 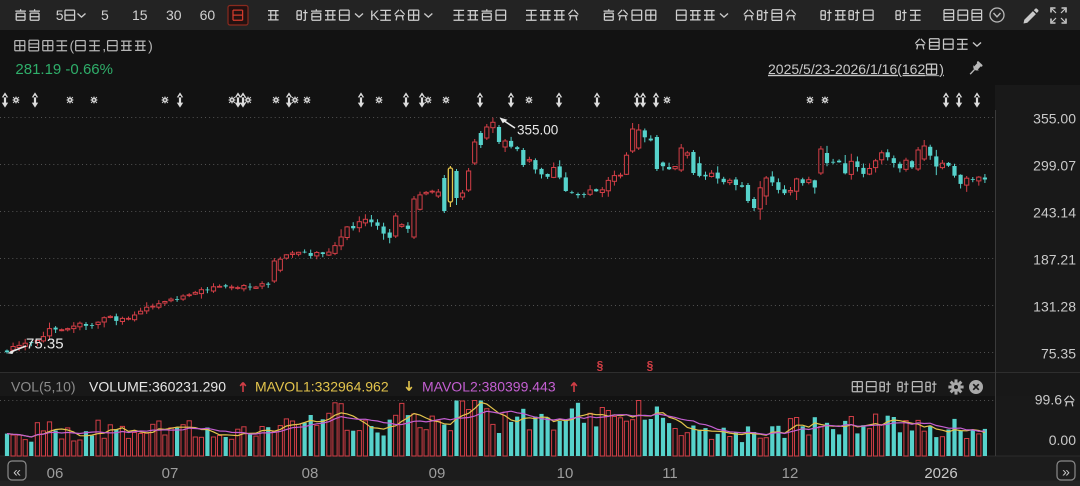 What do you see at coordinates (170, 473) in the screenshot?
I see `svg-text: 07` at bounding box center [170, 473].